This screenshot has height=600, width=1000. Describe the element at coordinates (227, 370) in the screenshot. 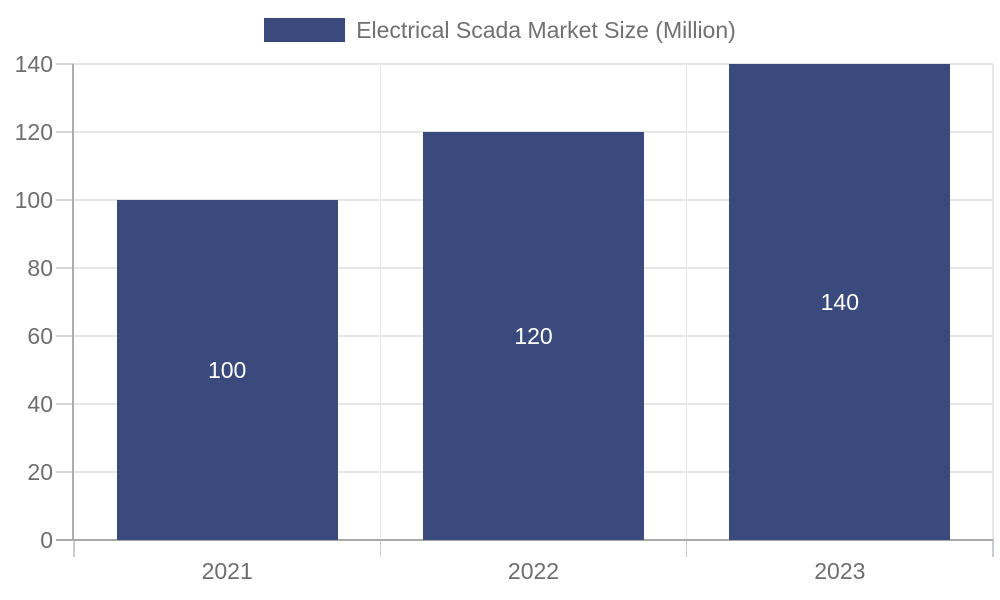

I see `bar-2021` at that location.